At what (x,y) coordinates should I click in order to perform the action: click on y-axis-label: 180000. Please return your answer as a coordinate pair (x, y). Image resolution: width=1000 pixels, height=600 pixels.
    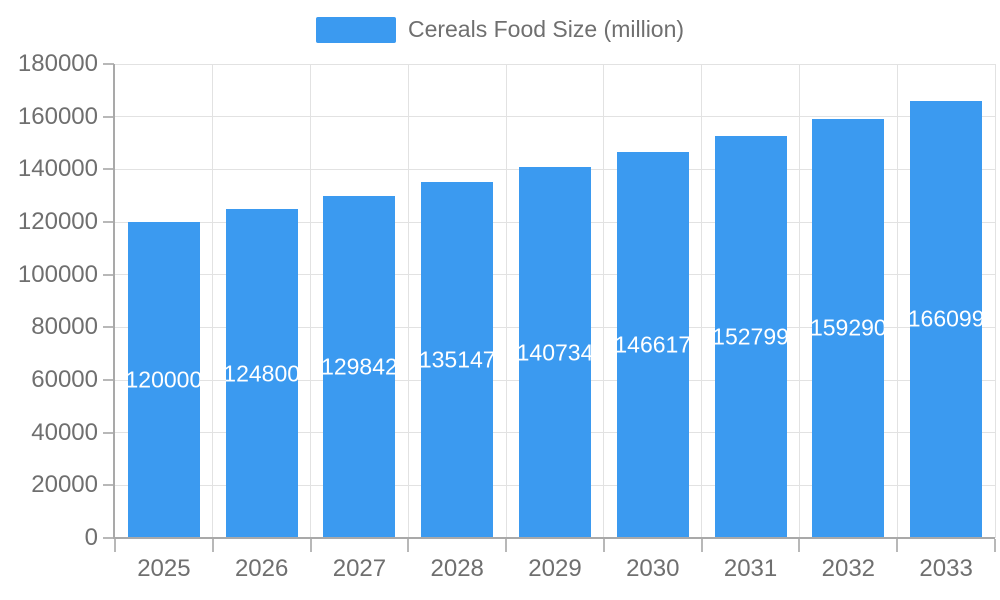
    Looking at the image, I should click on (57, 63).